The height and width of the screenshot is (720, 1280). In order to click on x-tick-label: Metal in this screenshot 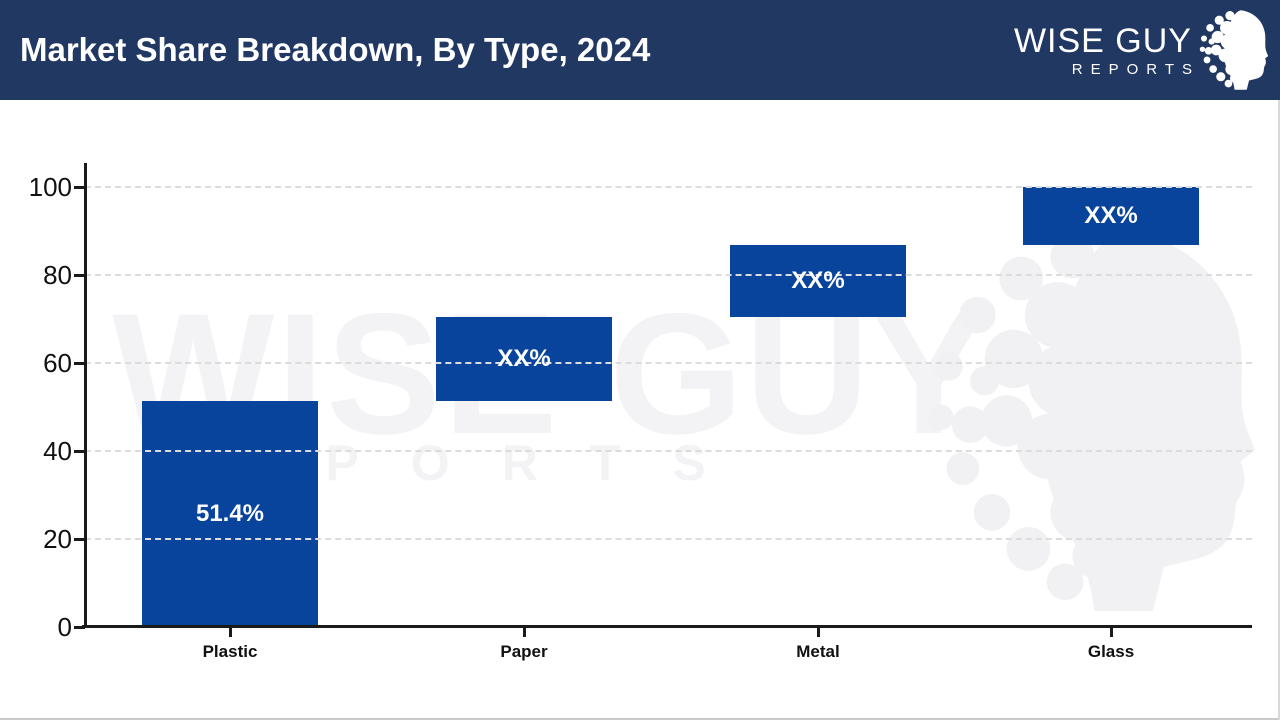, I will do `click(818, 651)`.